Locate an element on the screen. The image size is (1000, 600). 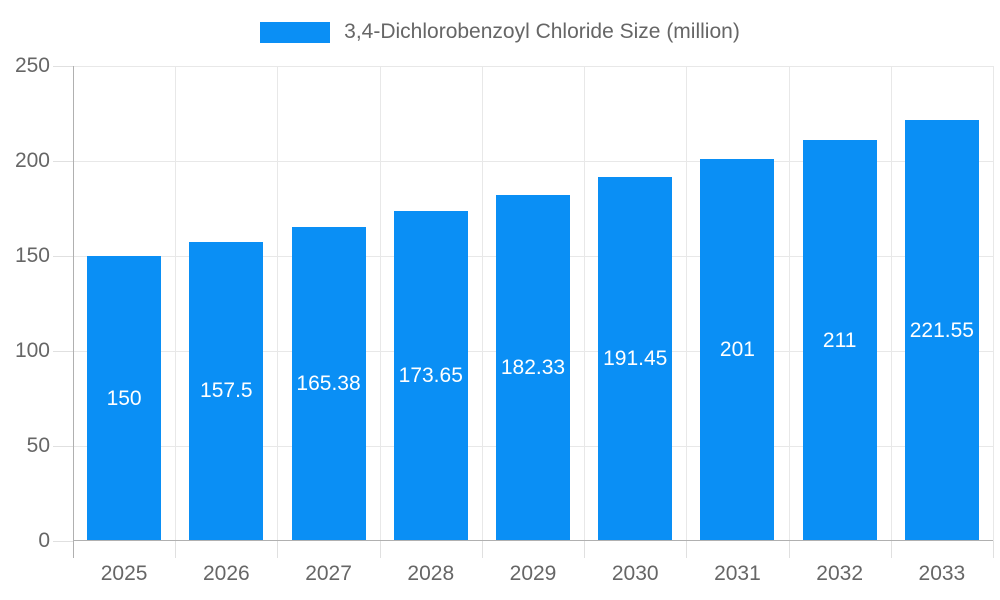
x-axis-line is located at coordinates (533, 540).